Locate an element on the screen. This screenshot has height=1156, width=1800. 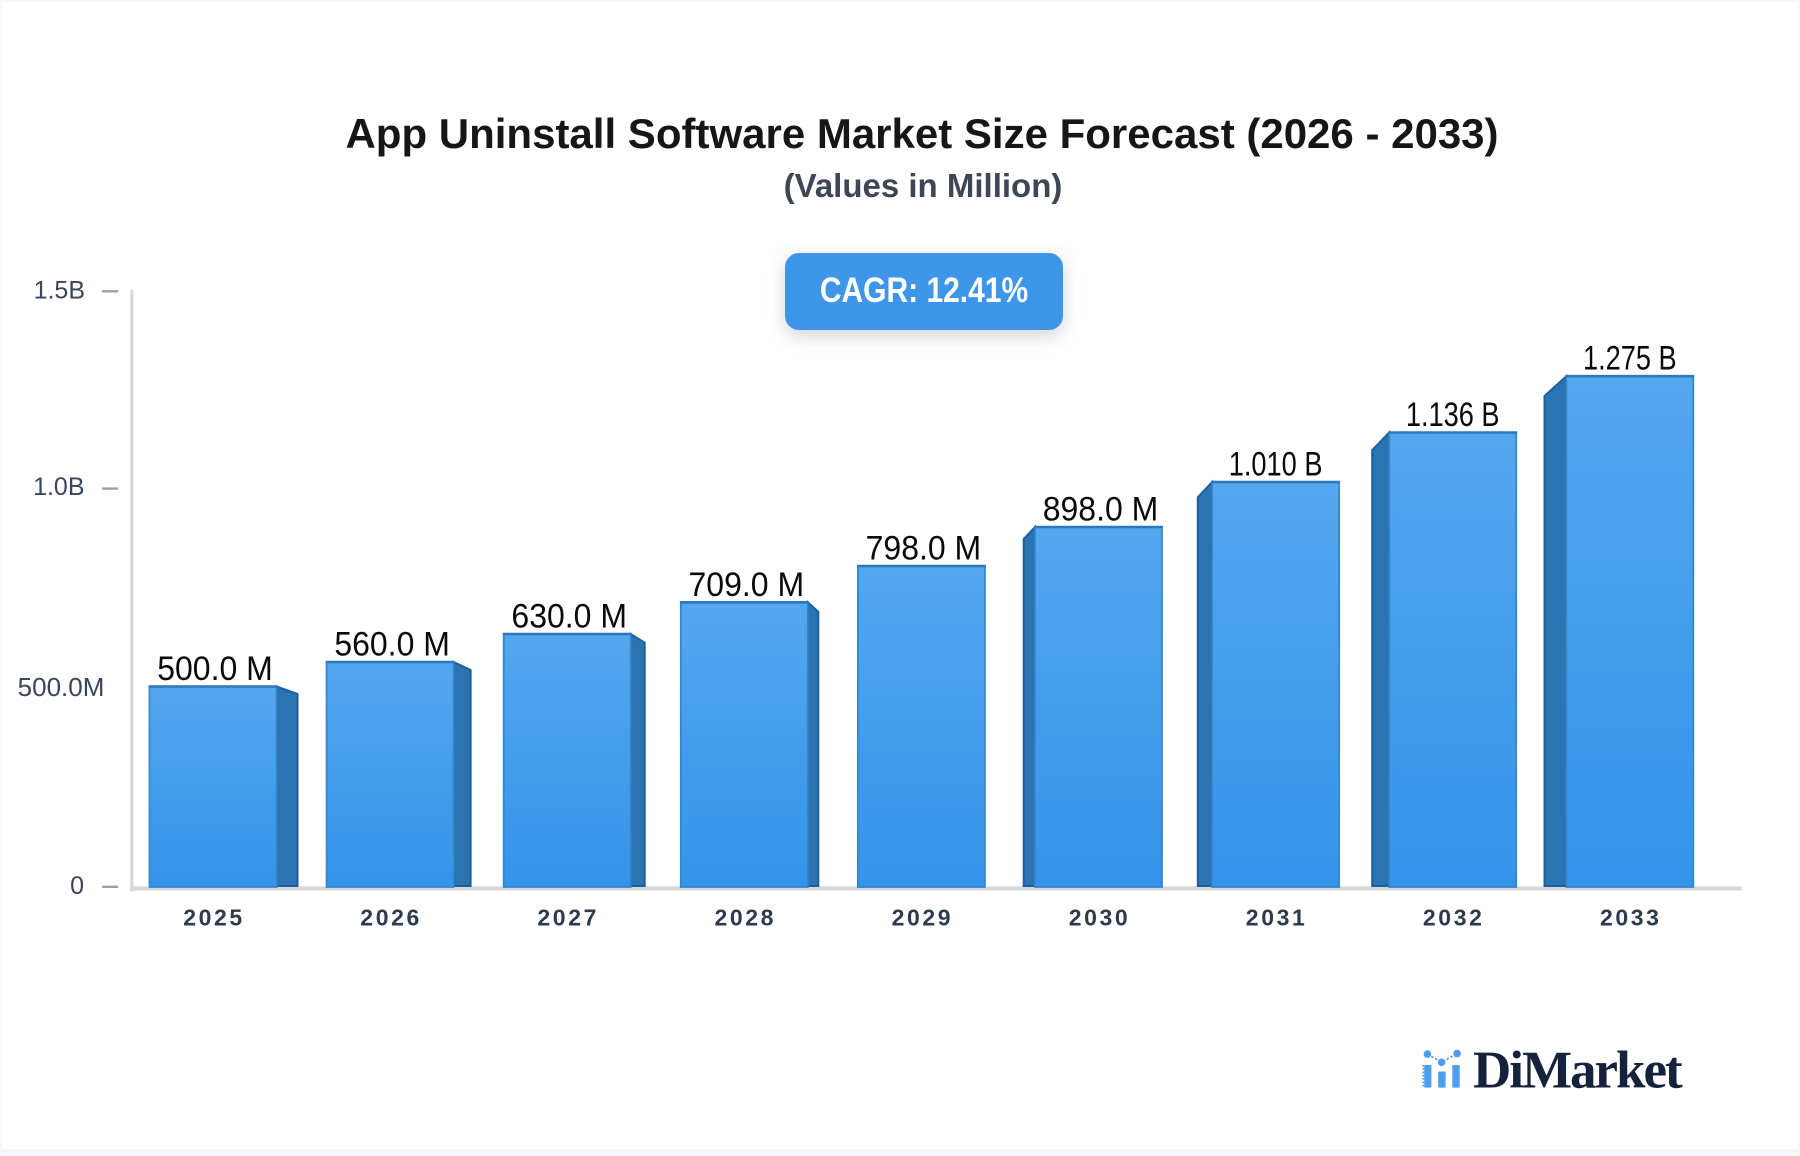
svg-text: DiMarket is located at coordinates (1578, 1071).